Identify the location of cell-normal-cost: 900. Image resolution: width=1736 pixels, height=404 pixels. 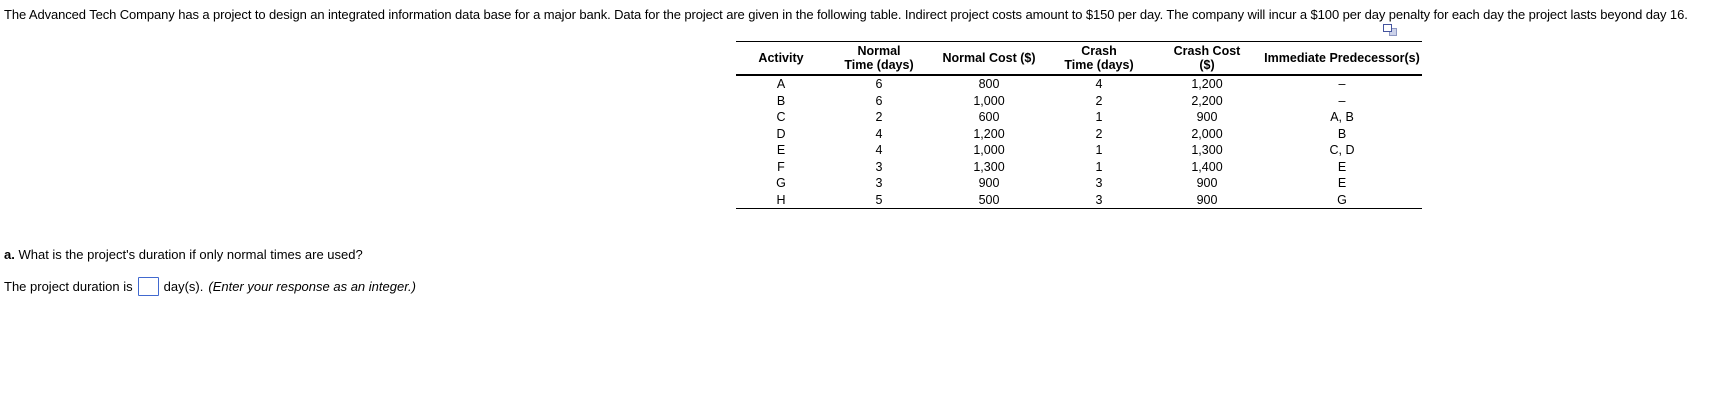
(989, 183).